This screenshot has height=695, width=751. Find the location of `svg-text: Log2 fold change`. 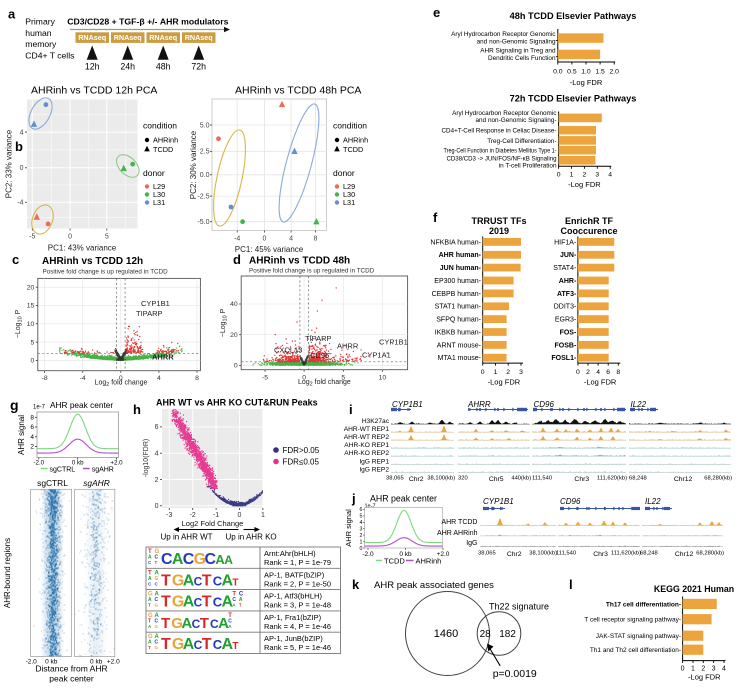

svg-text: Log2 fold change is located at coordinates (324, 383).